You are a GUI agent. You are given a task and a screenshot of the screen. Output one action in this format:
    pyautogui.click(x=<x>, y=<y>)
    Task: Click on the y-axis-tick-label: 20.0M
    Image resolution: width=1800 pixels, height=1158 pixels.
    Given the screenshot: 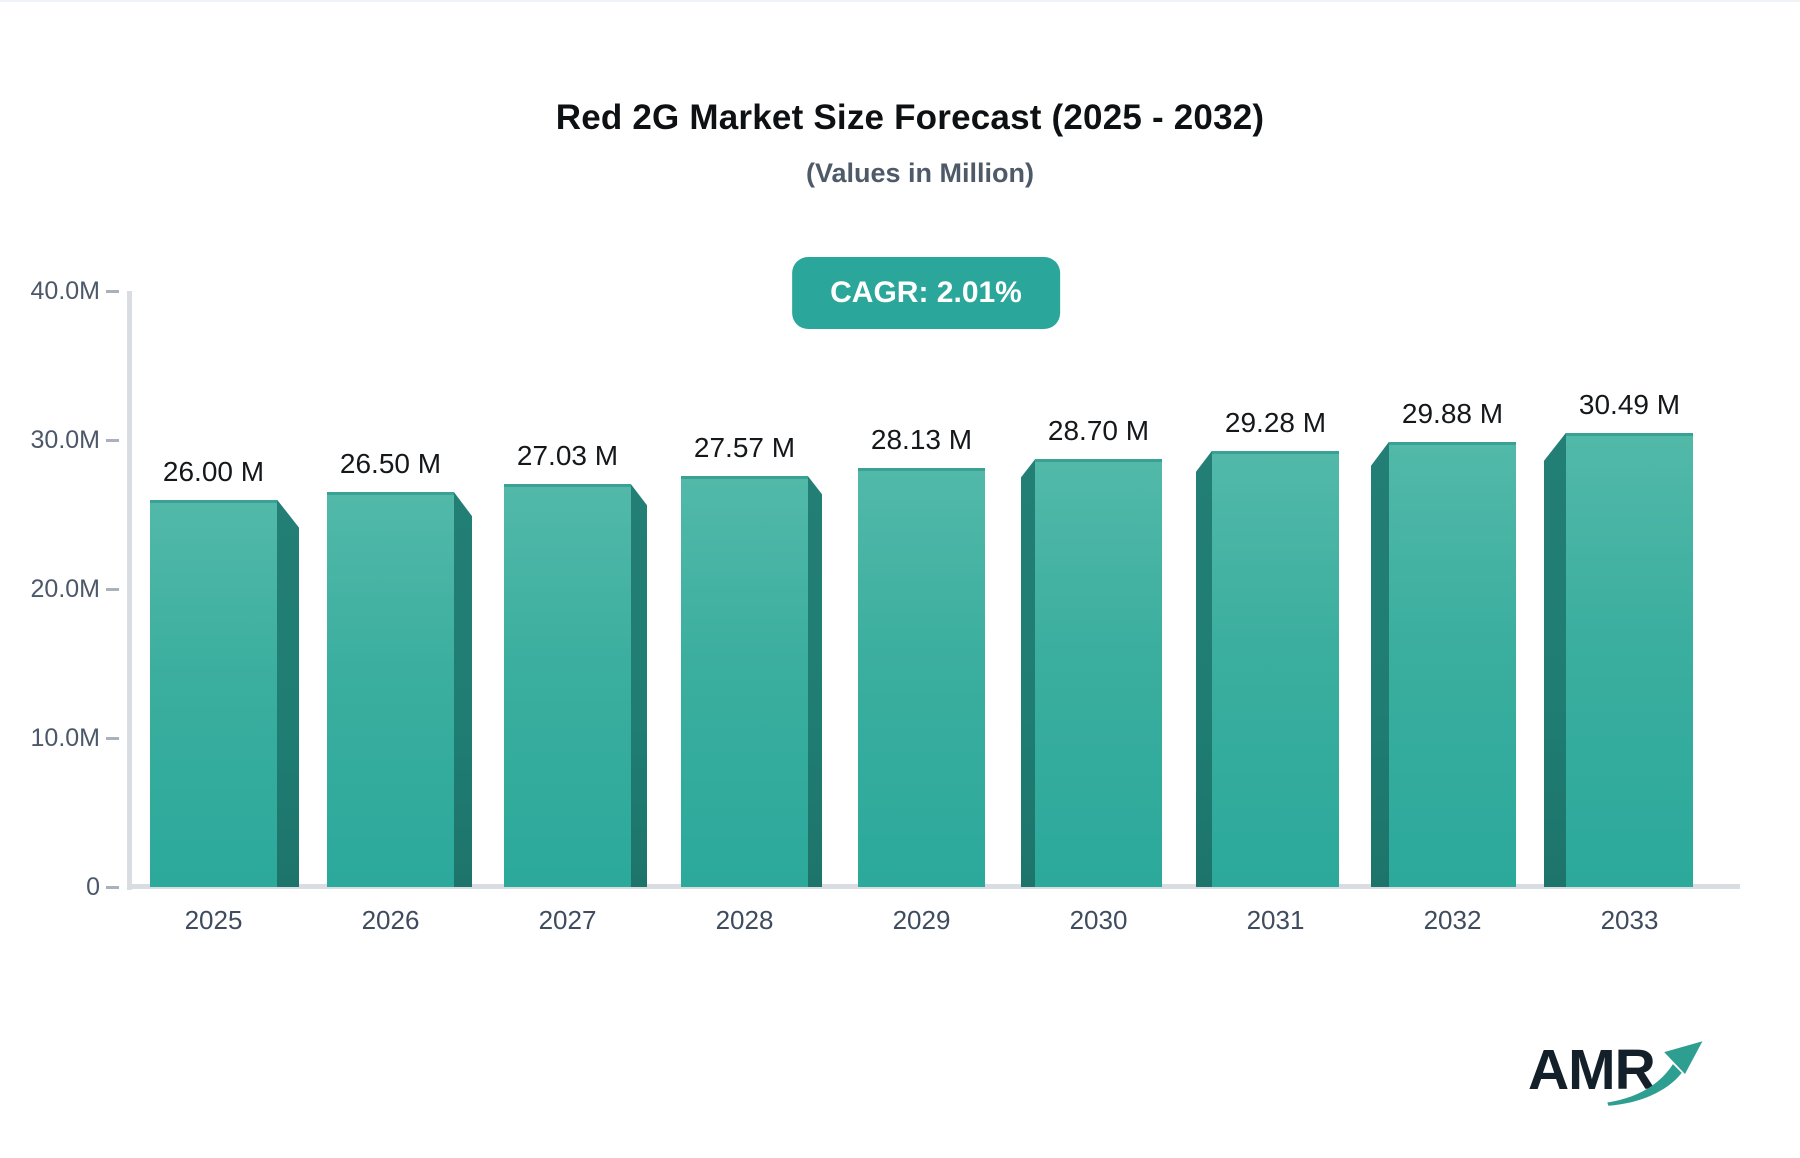 What is the action you would take?
    pyautogui.click(x=65, y=589)
    